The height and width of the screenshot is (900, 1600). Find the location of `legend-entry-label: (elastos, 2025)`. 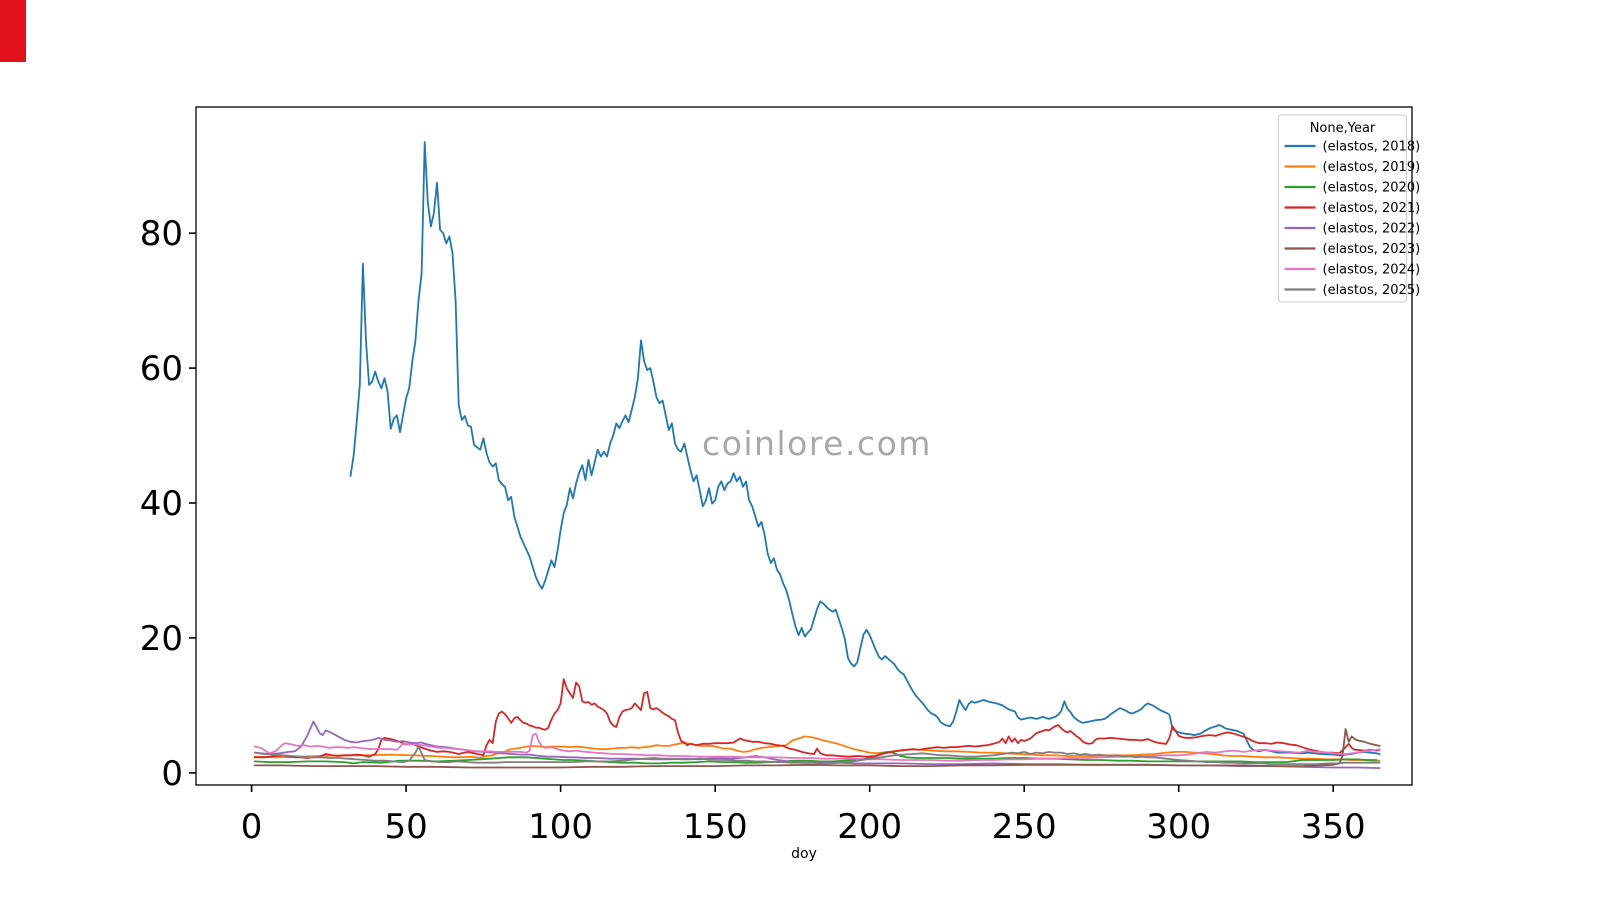

legend-entry-label: (elastos, 2025) is located at coordinates (1372, 290).